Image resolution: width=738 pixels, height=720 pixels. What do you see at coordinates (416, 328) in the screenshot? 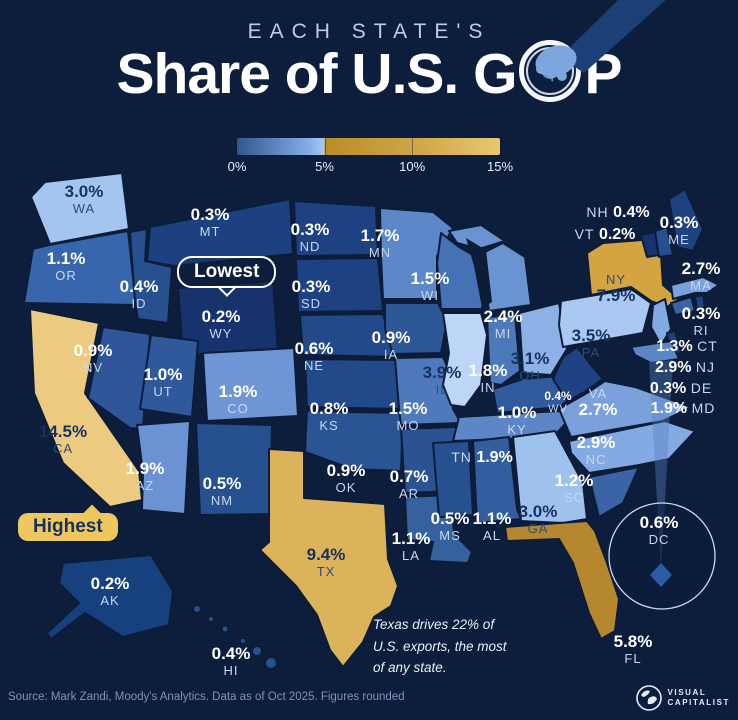
I see `state-shape-ia` at bounding box center [416, 328].